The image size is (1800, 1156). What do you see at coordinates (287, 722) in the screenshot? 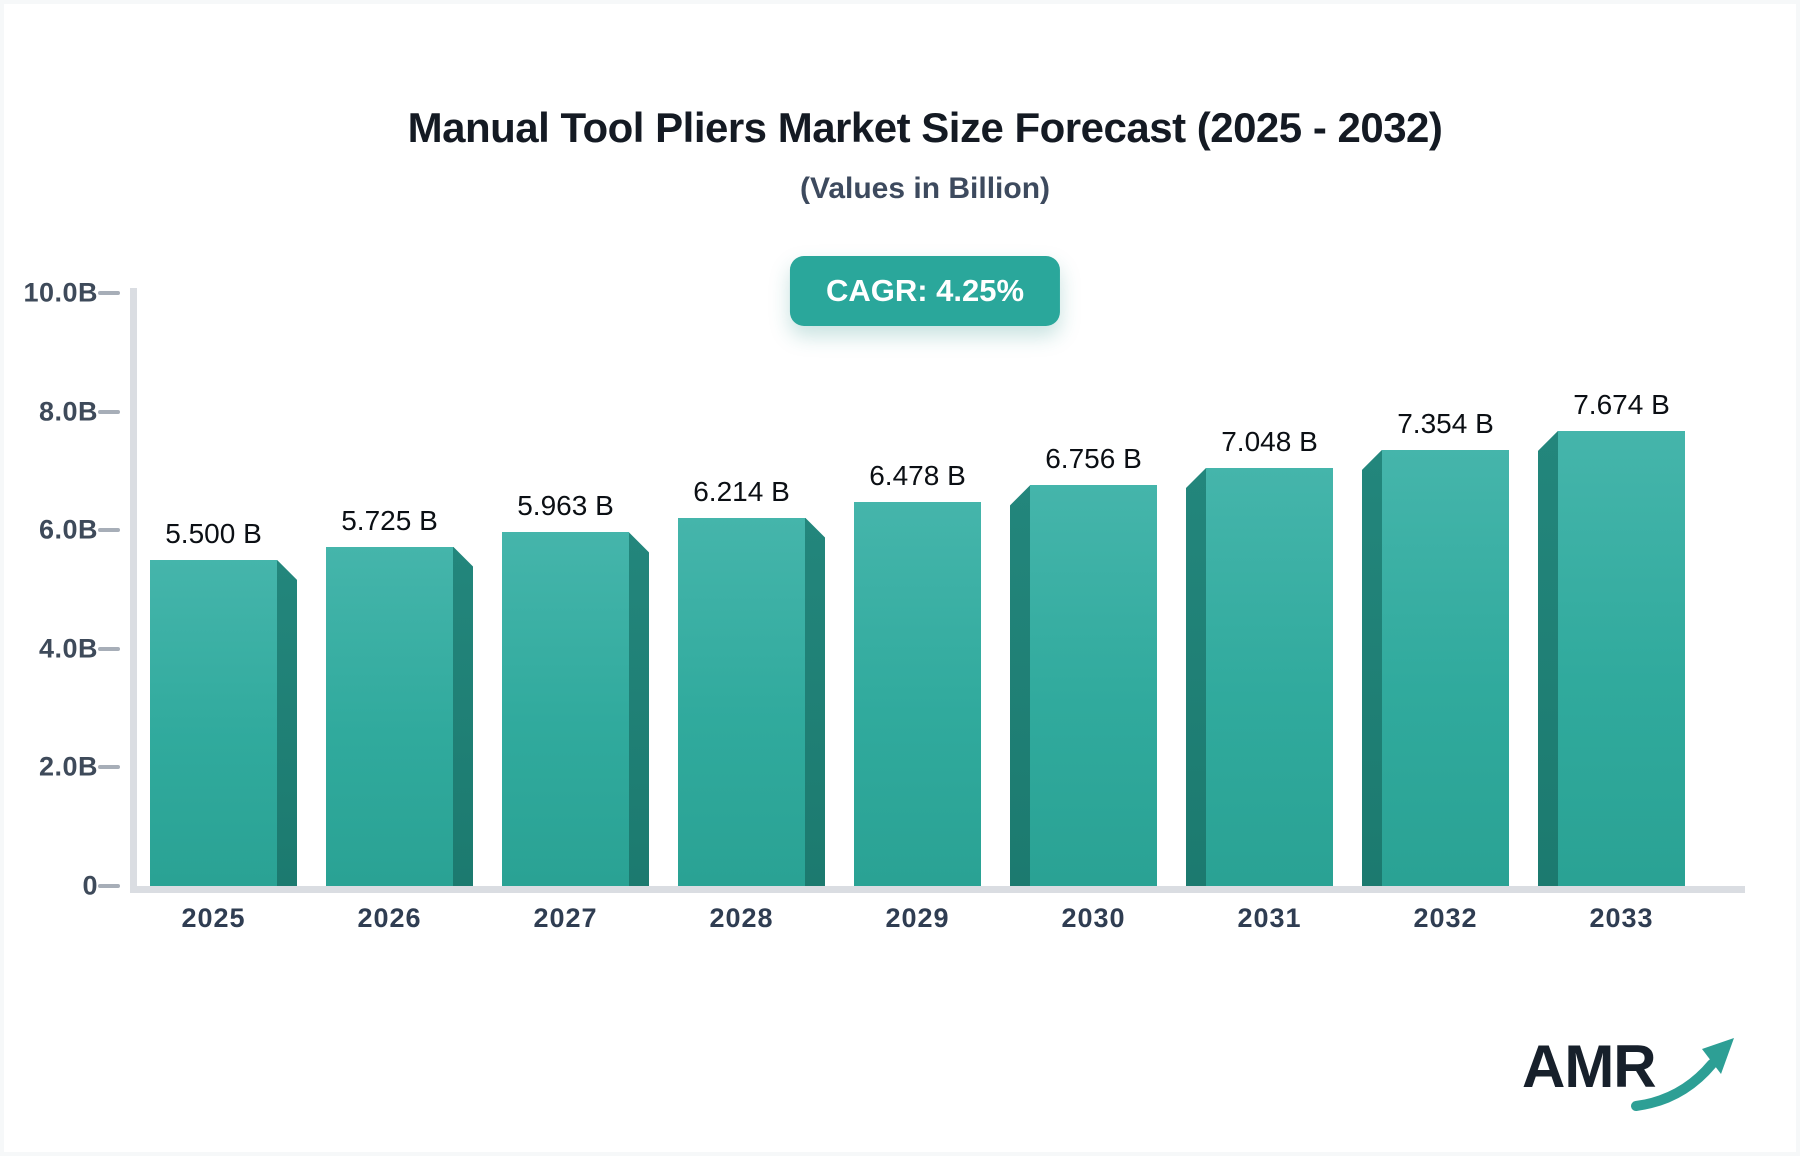
I see `bar-3d-side-2025` at bounding box center [287, 722].